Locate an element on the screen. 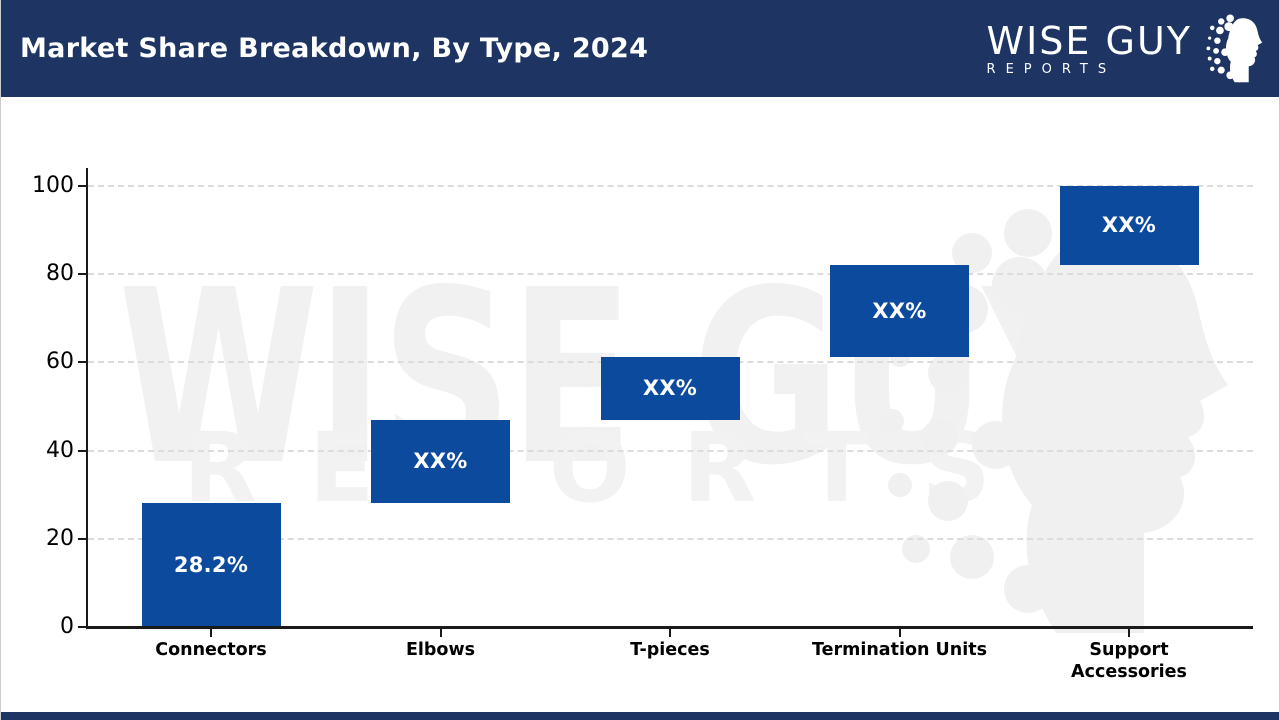 The height and width of the screenshot is (720, 1280). bar-elbows: XX% is located at coordinates (440, 461).